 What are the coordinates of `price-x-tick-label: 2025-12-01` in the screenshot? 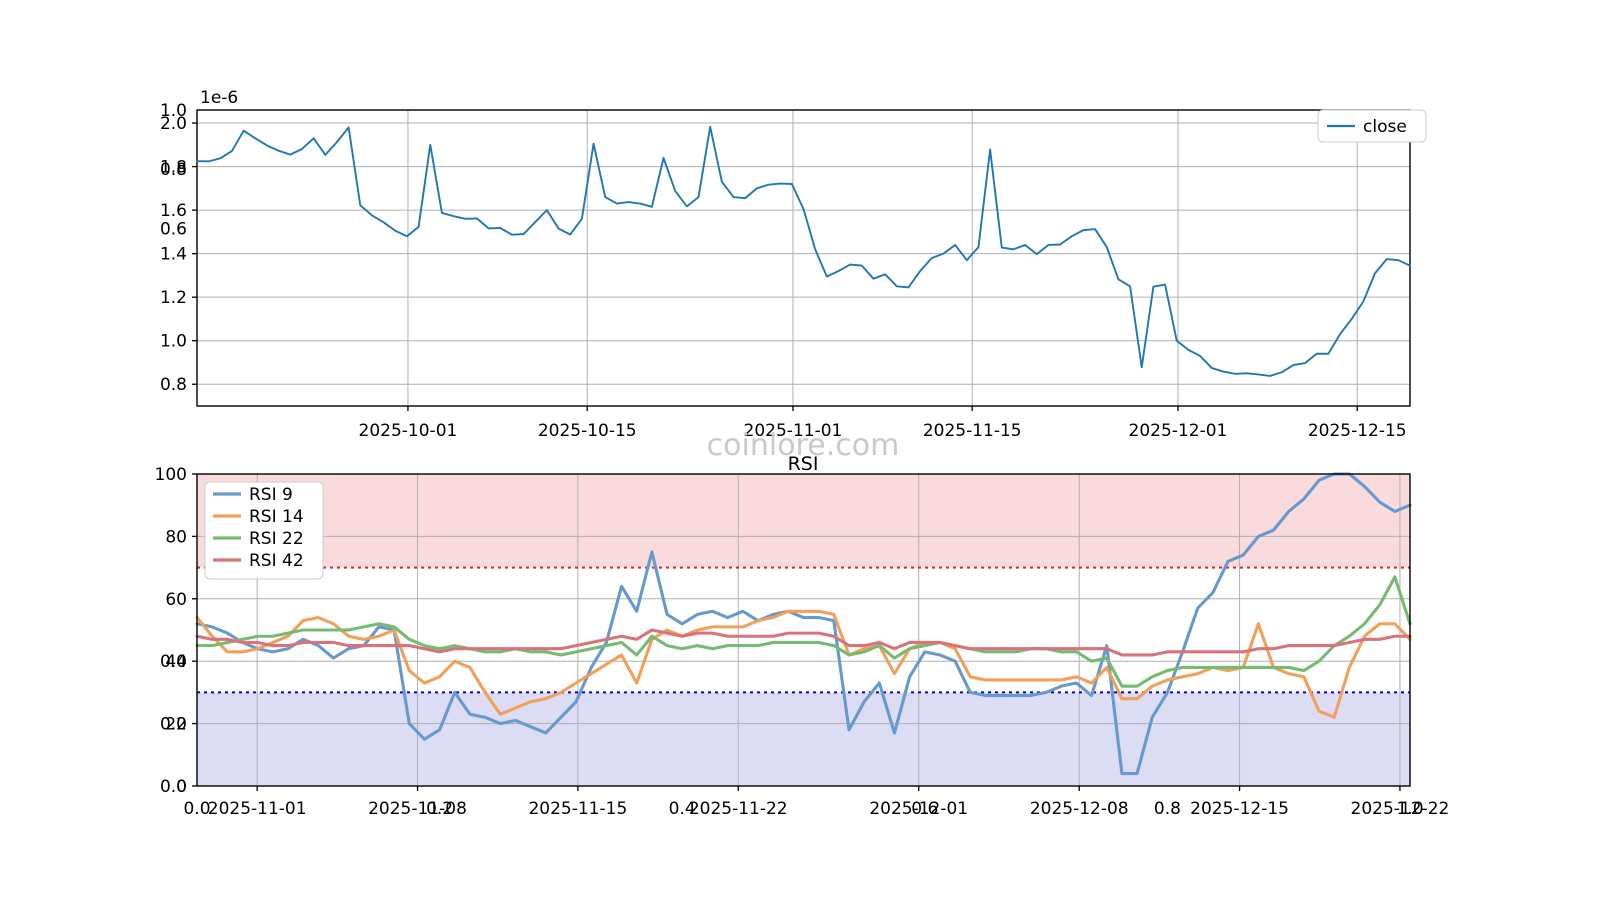 It's located at (1178, 431).